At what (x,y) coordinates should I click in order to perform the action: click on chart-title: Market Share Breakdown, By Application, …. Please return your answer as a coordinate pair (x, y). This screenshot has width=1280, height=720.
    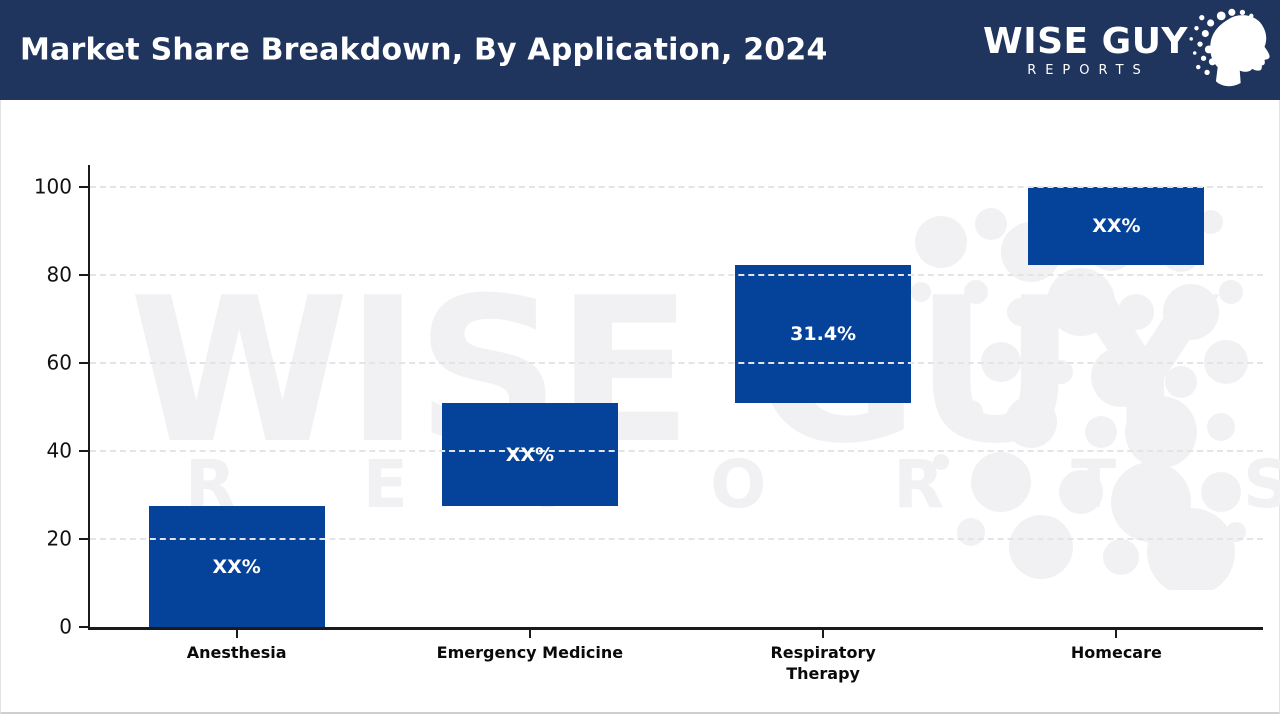
    Looking at the image, I should click on (424, 50).